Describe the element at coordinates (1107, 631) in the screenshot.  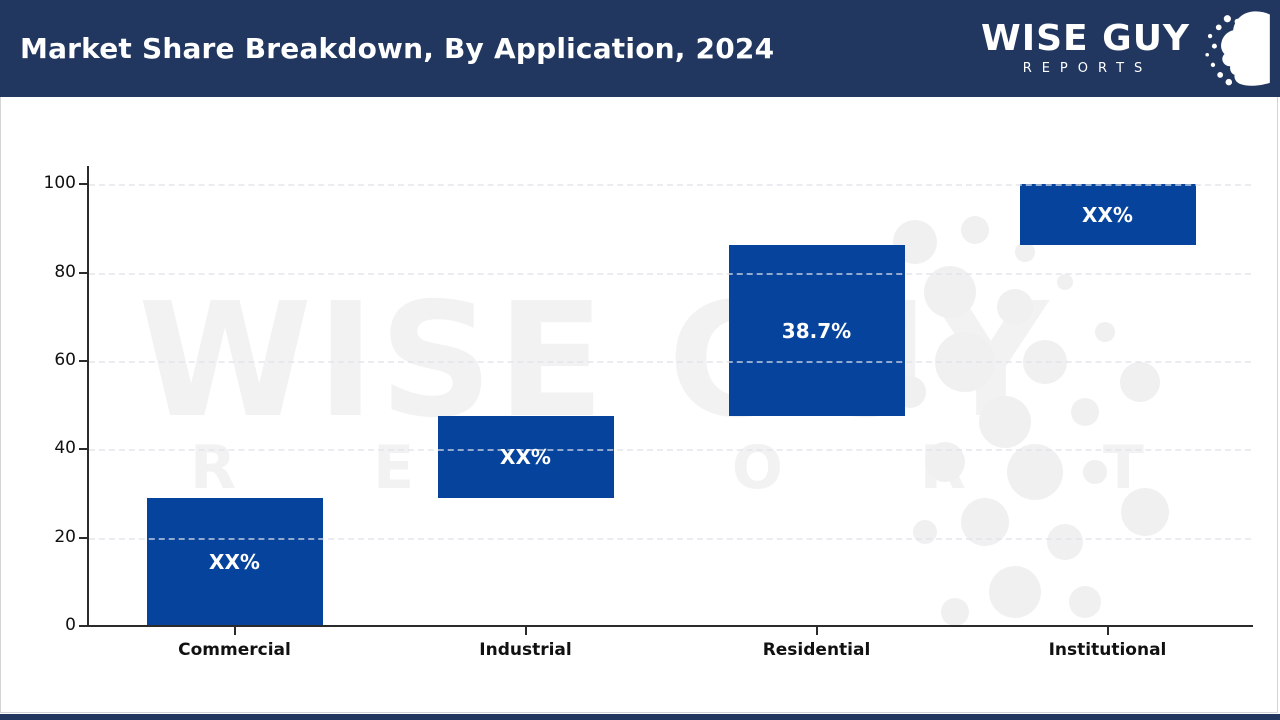
I see `x-tick-institutional` at that location.